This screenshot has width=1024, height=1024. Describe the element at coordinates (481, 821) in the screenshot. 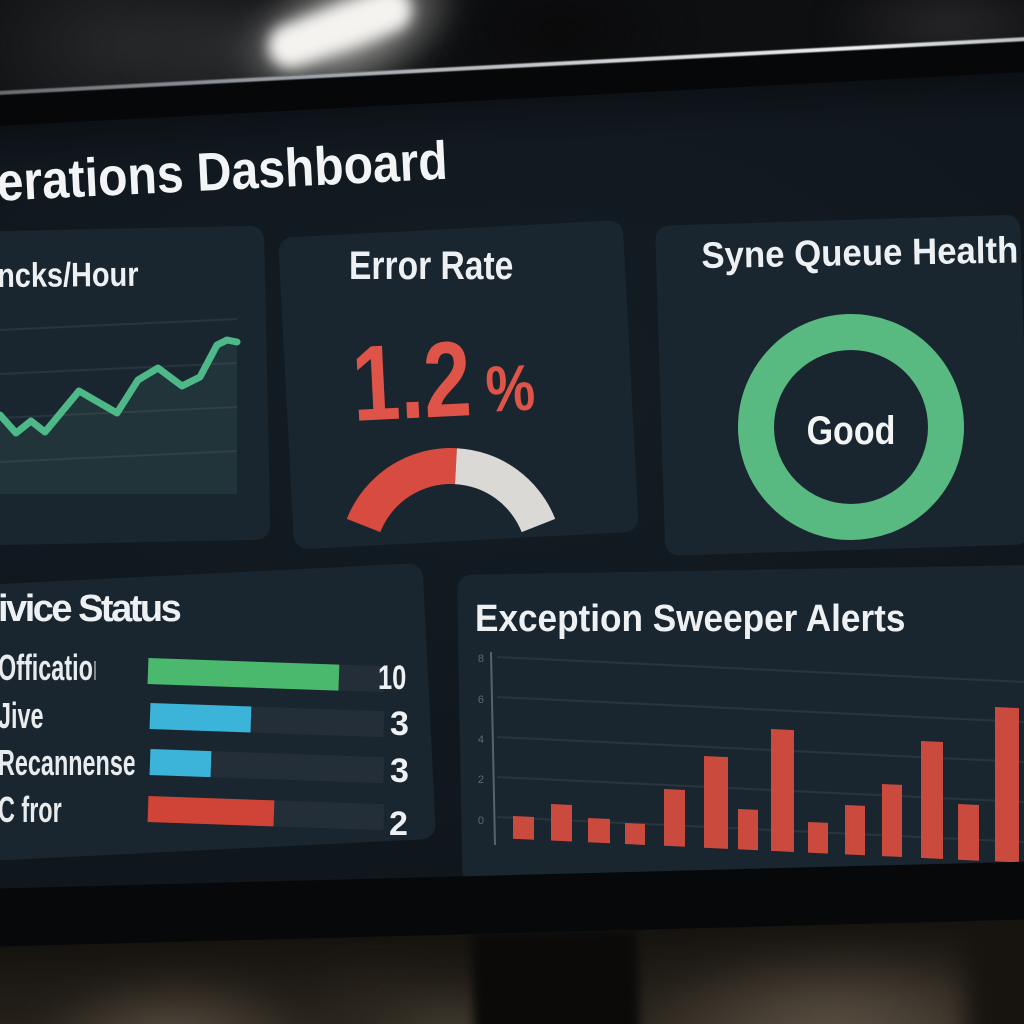

I see `svg-text: 0` at that location.